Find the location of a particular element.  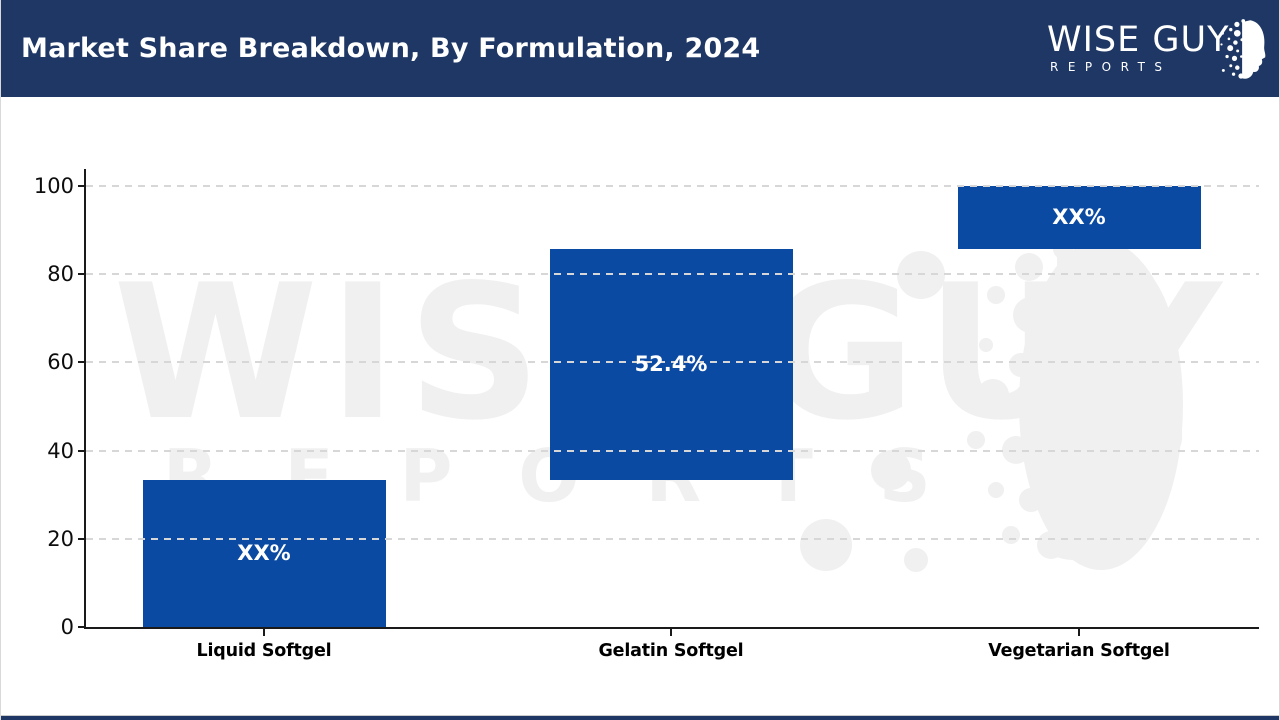

bottom-hairline is located at coordinates (640, 715).